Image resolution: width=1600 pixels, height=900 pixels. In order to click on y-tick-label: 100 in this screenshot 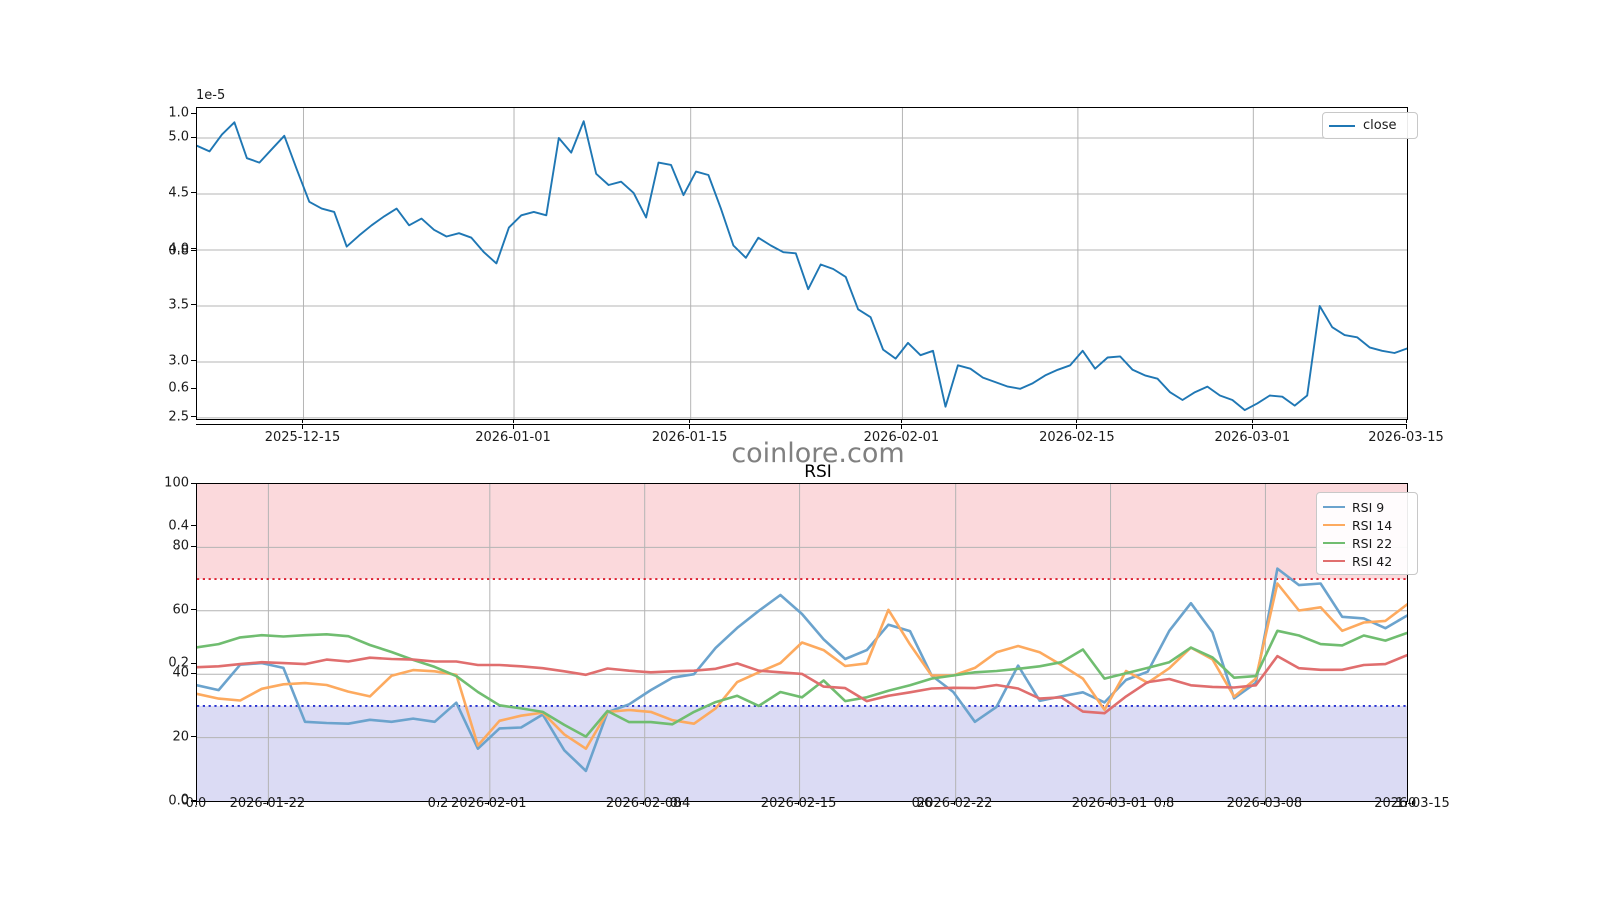, I will do `click(176, 483)`.